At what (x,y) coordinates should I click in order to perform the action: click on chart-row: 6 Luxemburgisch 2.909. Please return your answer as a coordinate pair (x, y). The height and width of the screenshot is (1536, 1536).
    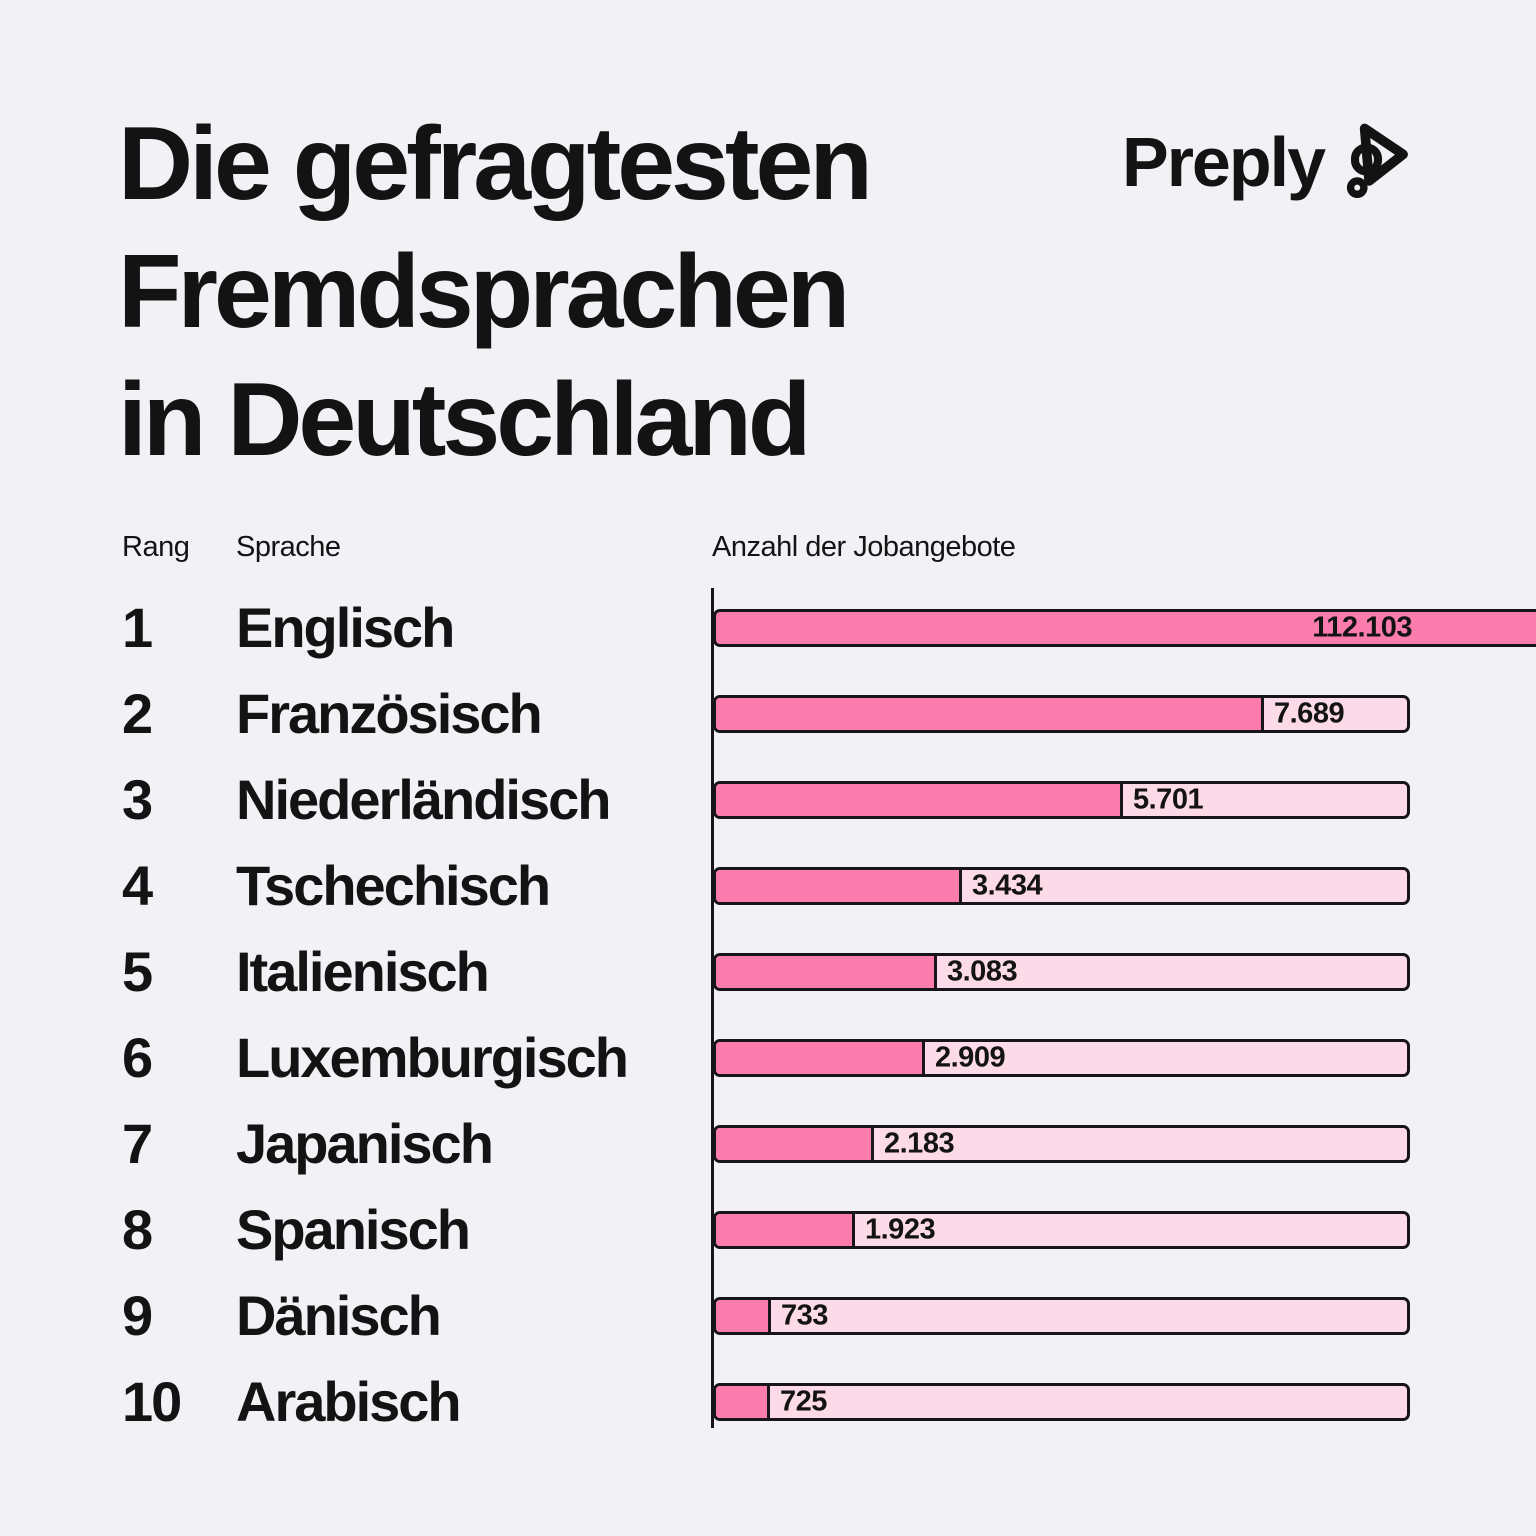
    Looking at the image, I should click on (768, 1058).